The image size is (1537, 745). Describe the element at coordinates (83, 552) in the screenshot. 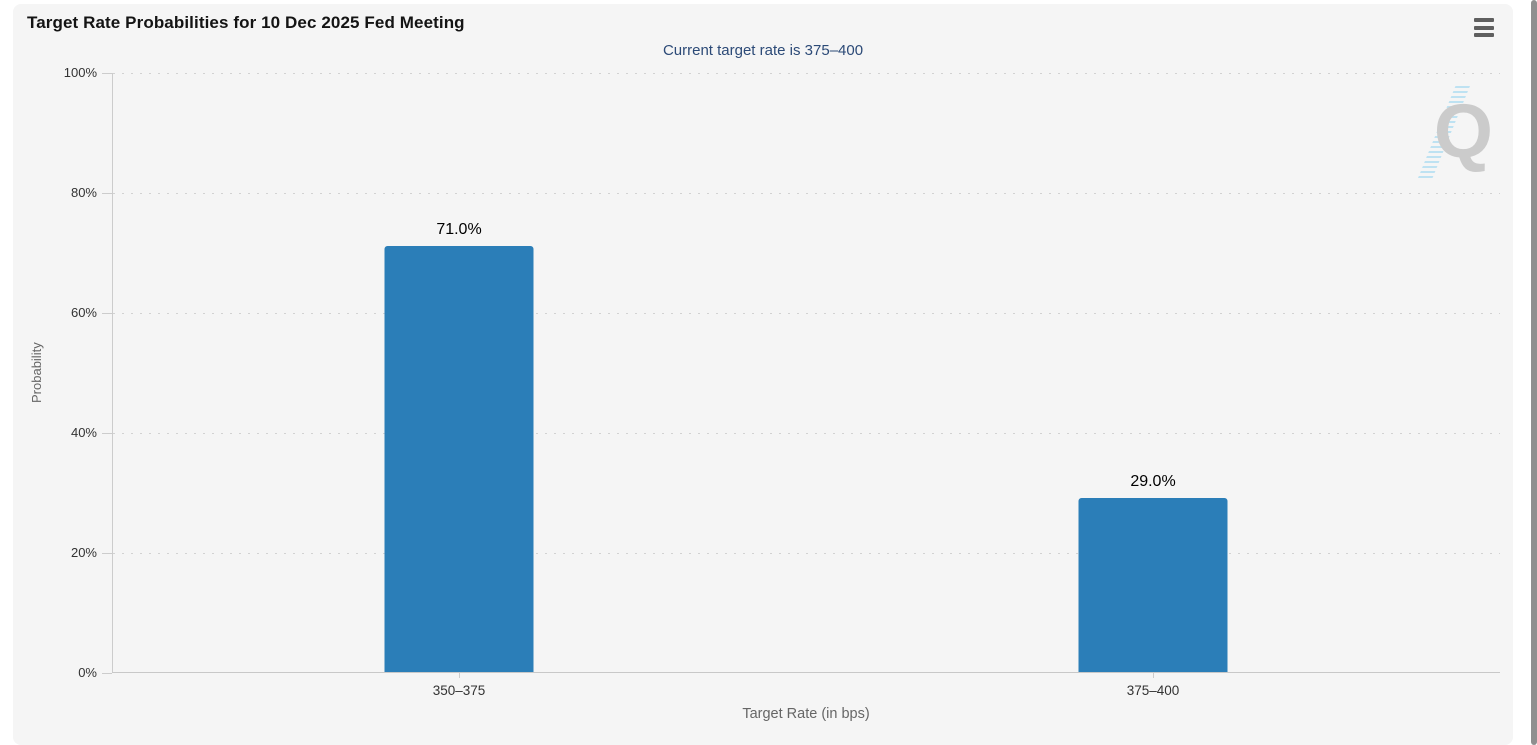

I see `y-axis-label: 20%` at that location.